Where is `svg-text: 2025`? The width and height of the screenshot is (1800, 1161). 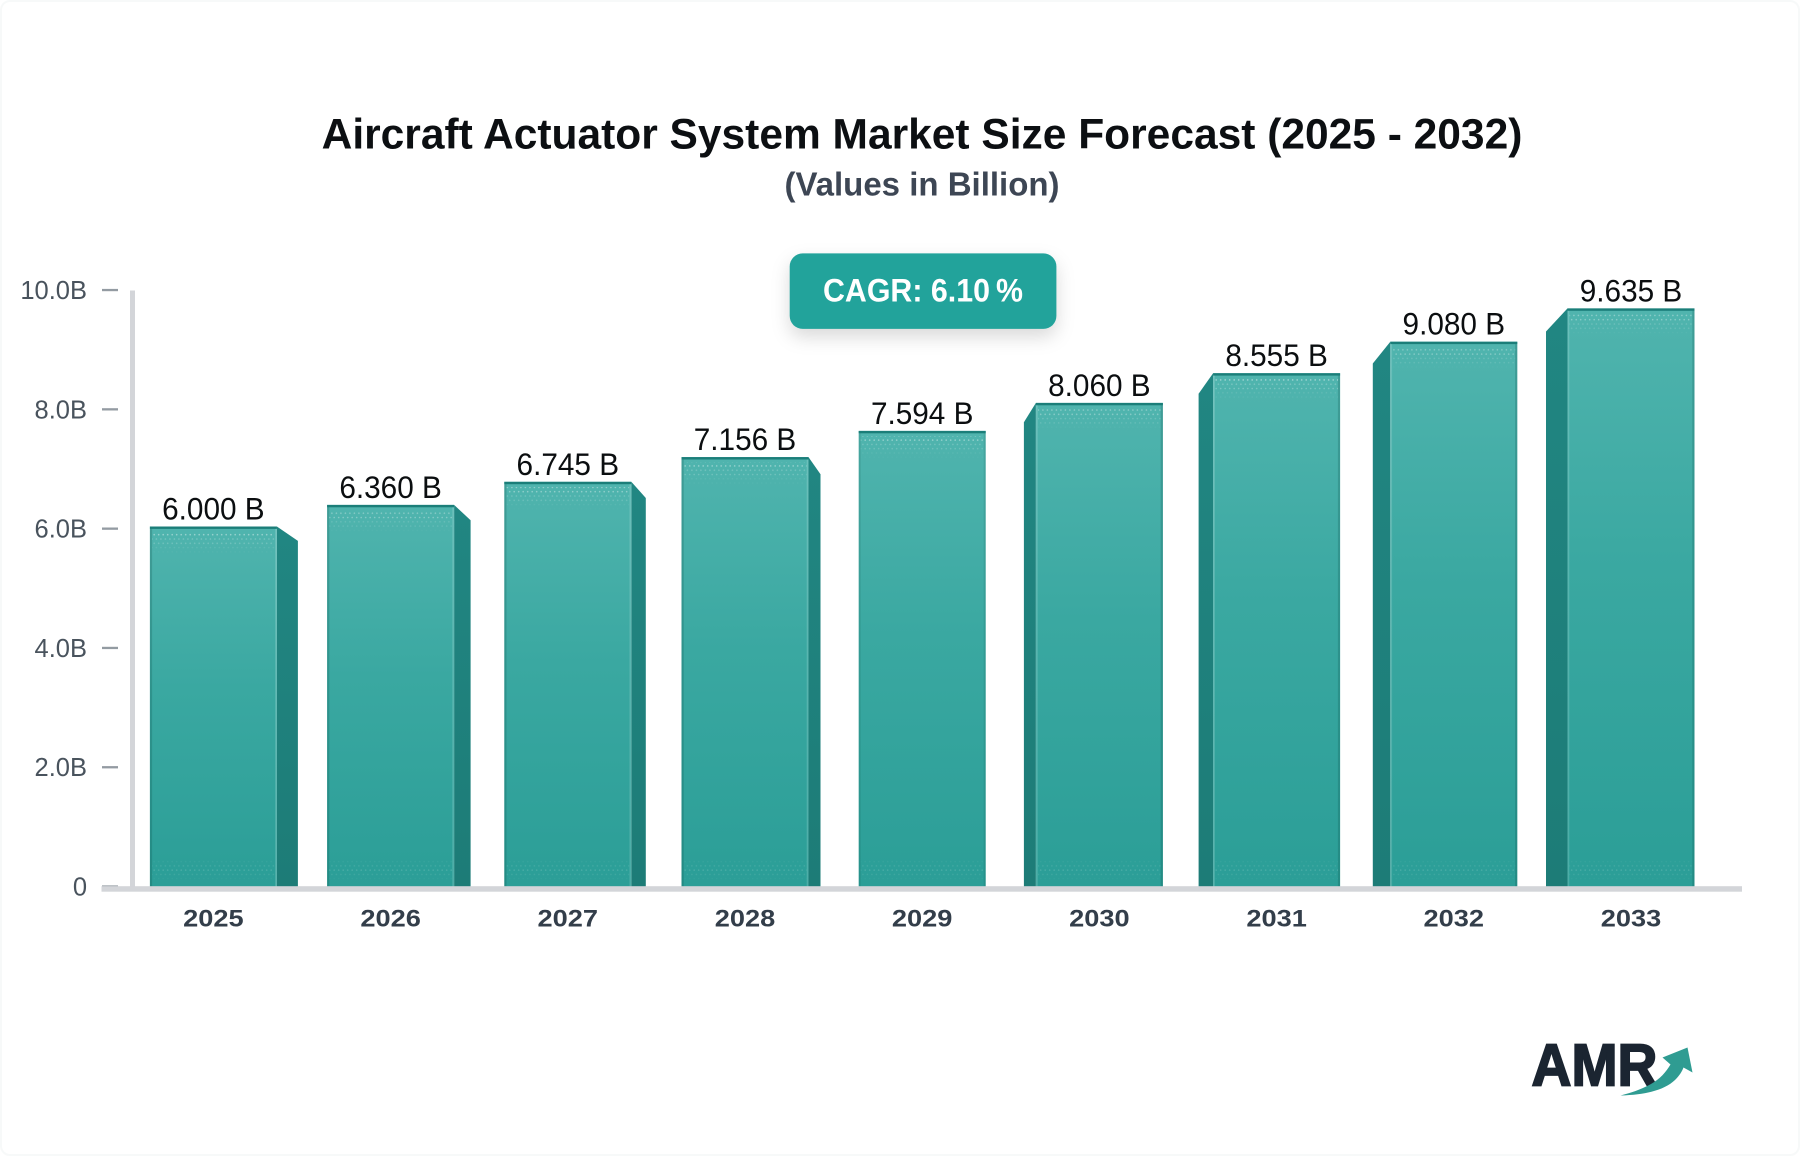 svg-text: 2025 is located at coordinates (213, 919).